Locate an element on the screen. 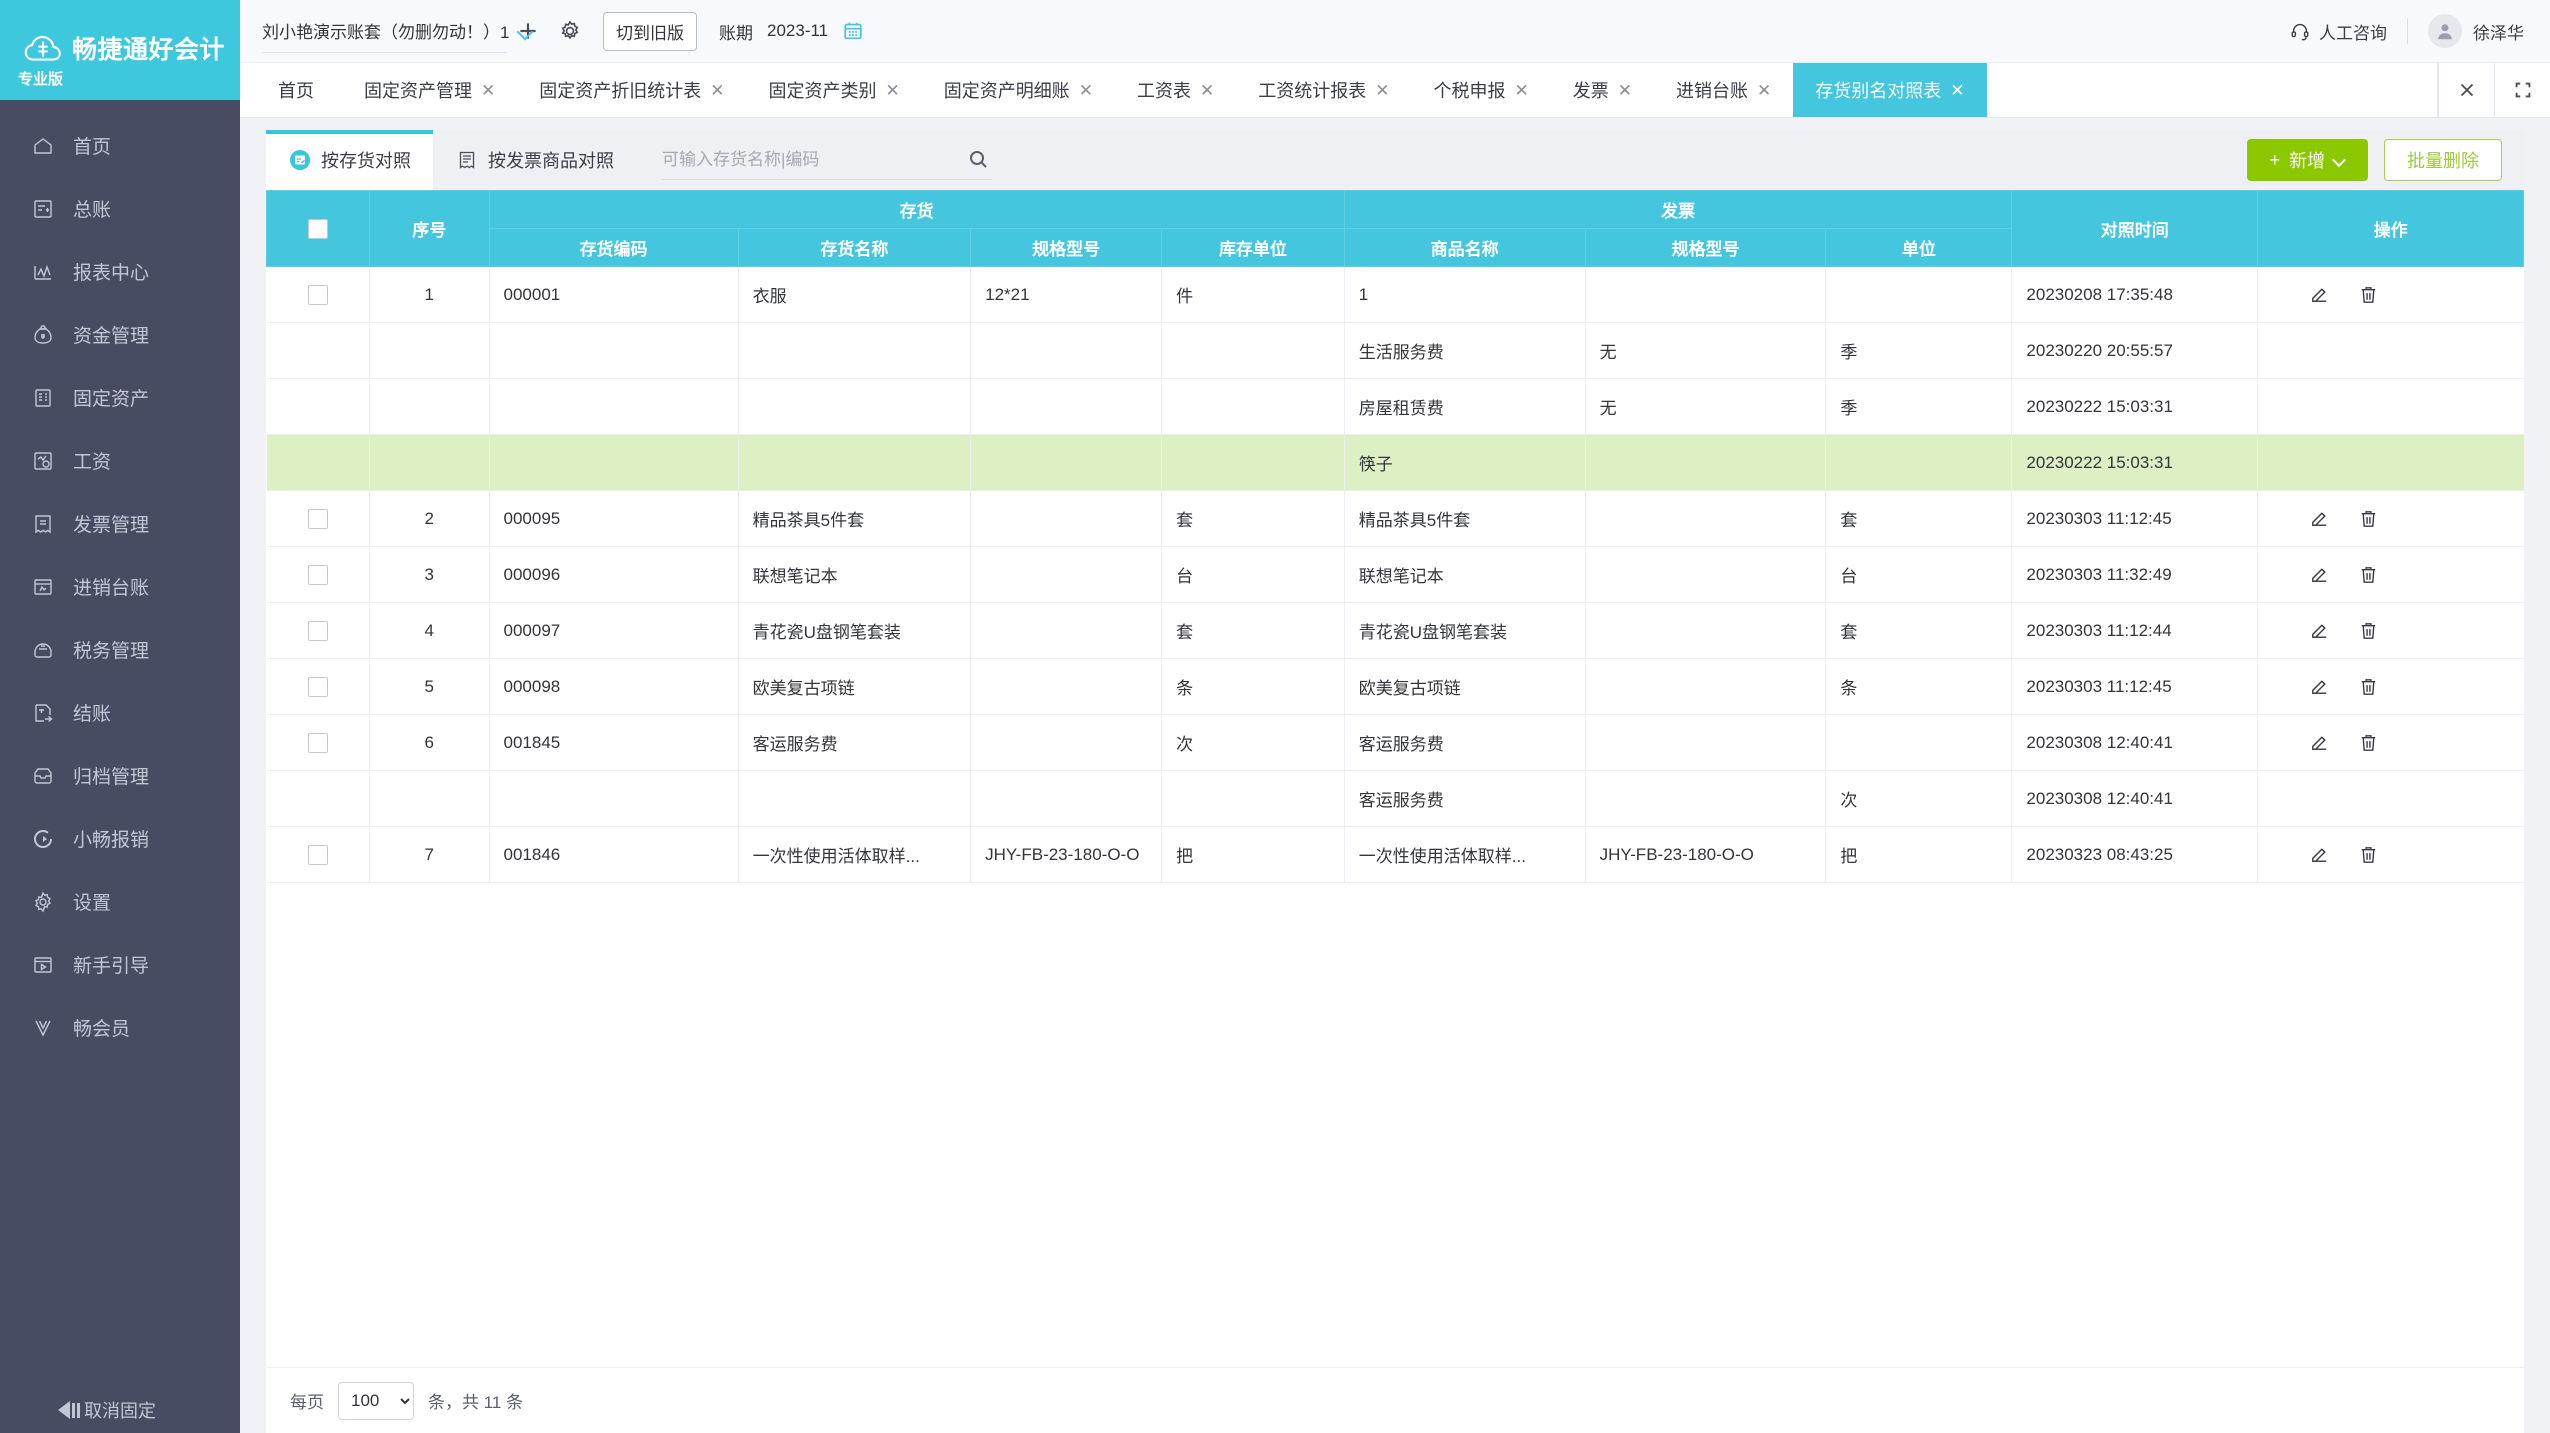  sidebar-item-fixed-assets: 固定资产 is located at coordinates (120, 397).